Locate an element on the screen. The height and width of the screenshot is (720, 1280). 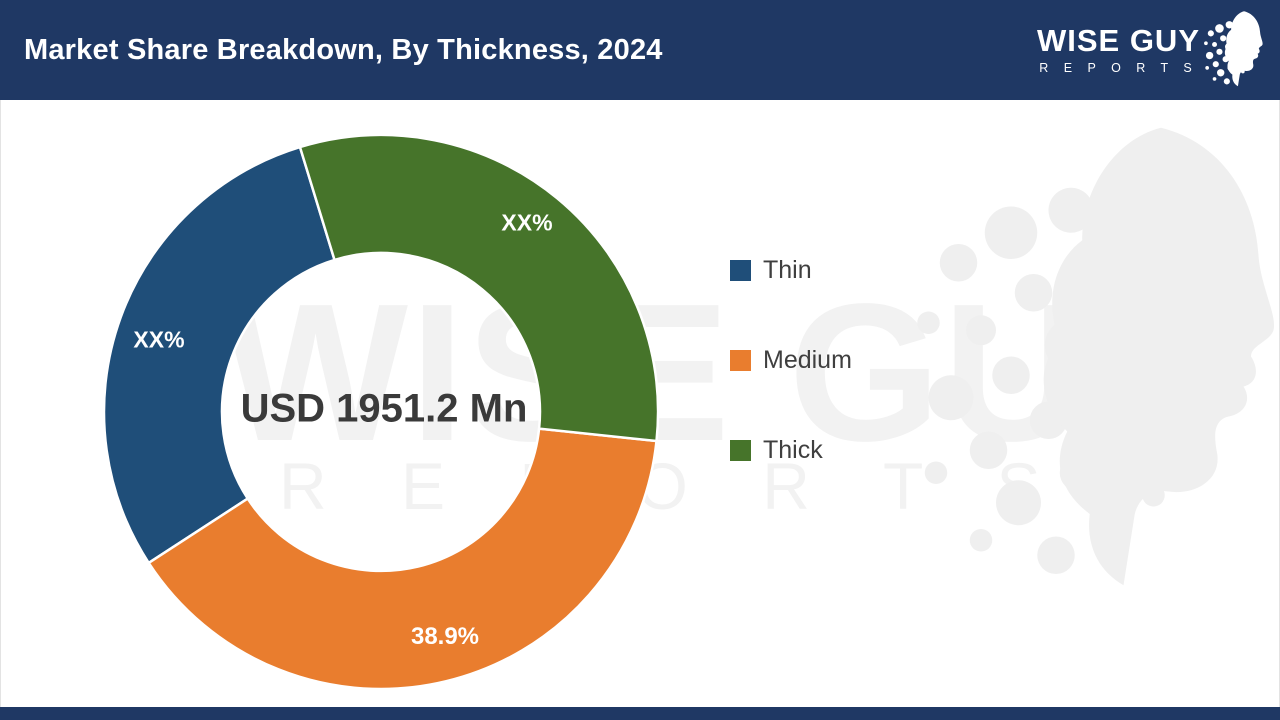
donut-segment-thick is located at coordinates (479, 288).